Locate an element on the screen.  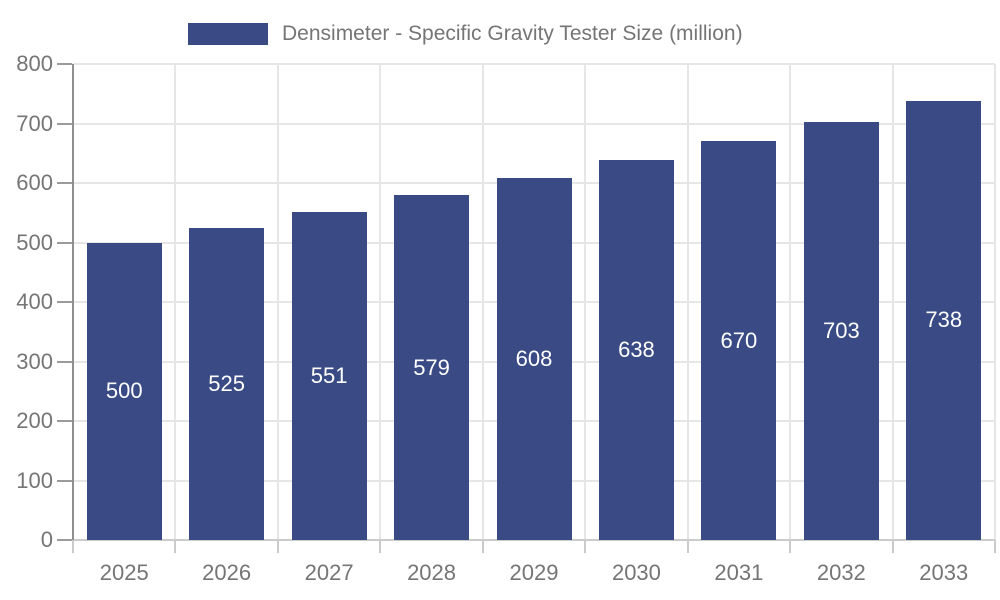
bar-value-label: 525 is located at coordinates (227, 383).